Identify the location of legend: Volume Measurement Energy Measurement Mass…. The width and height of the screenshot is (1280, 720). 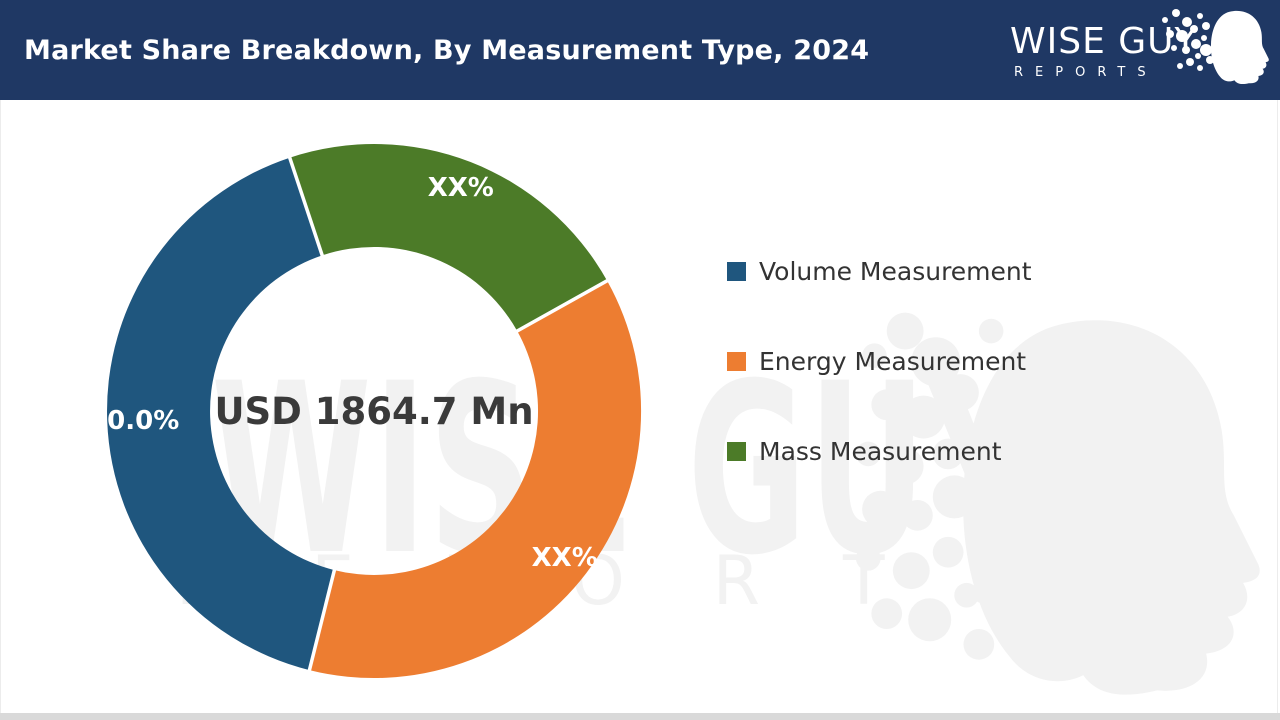
(879, 387).